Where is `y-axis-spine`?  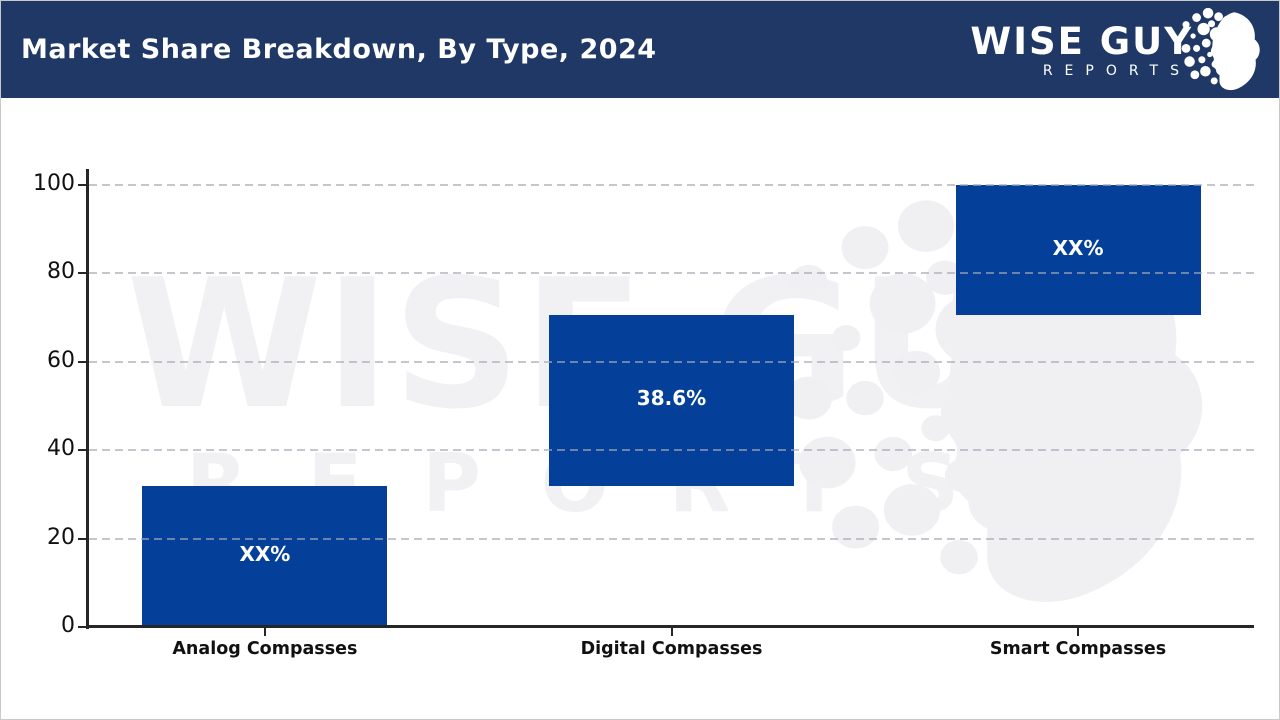
y-axis-spine is located at coordinates (87, 399).